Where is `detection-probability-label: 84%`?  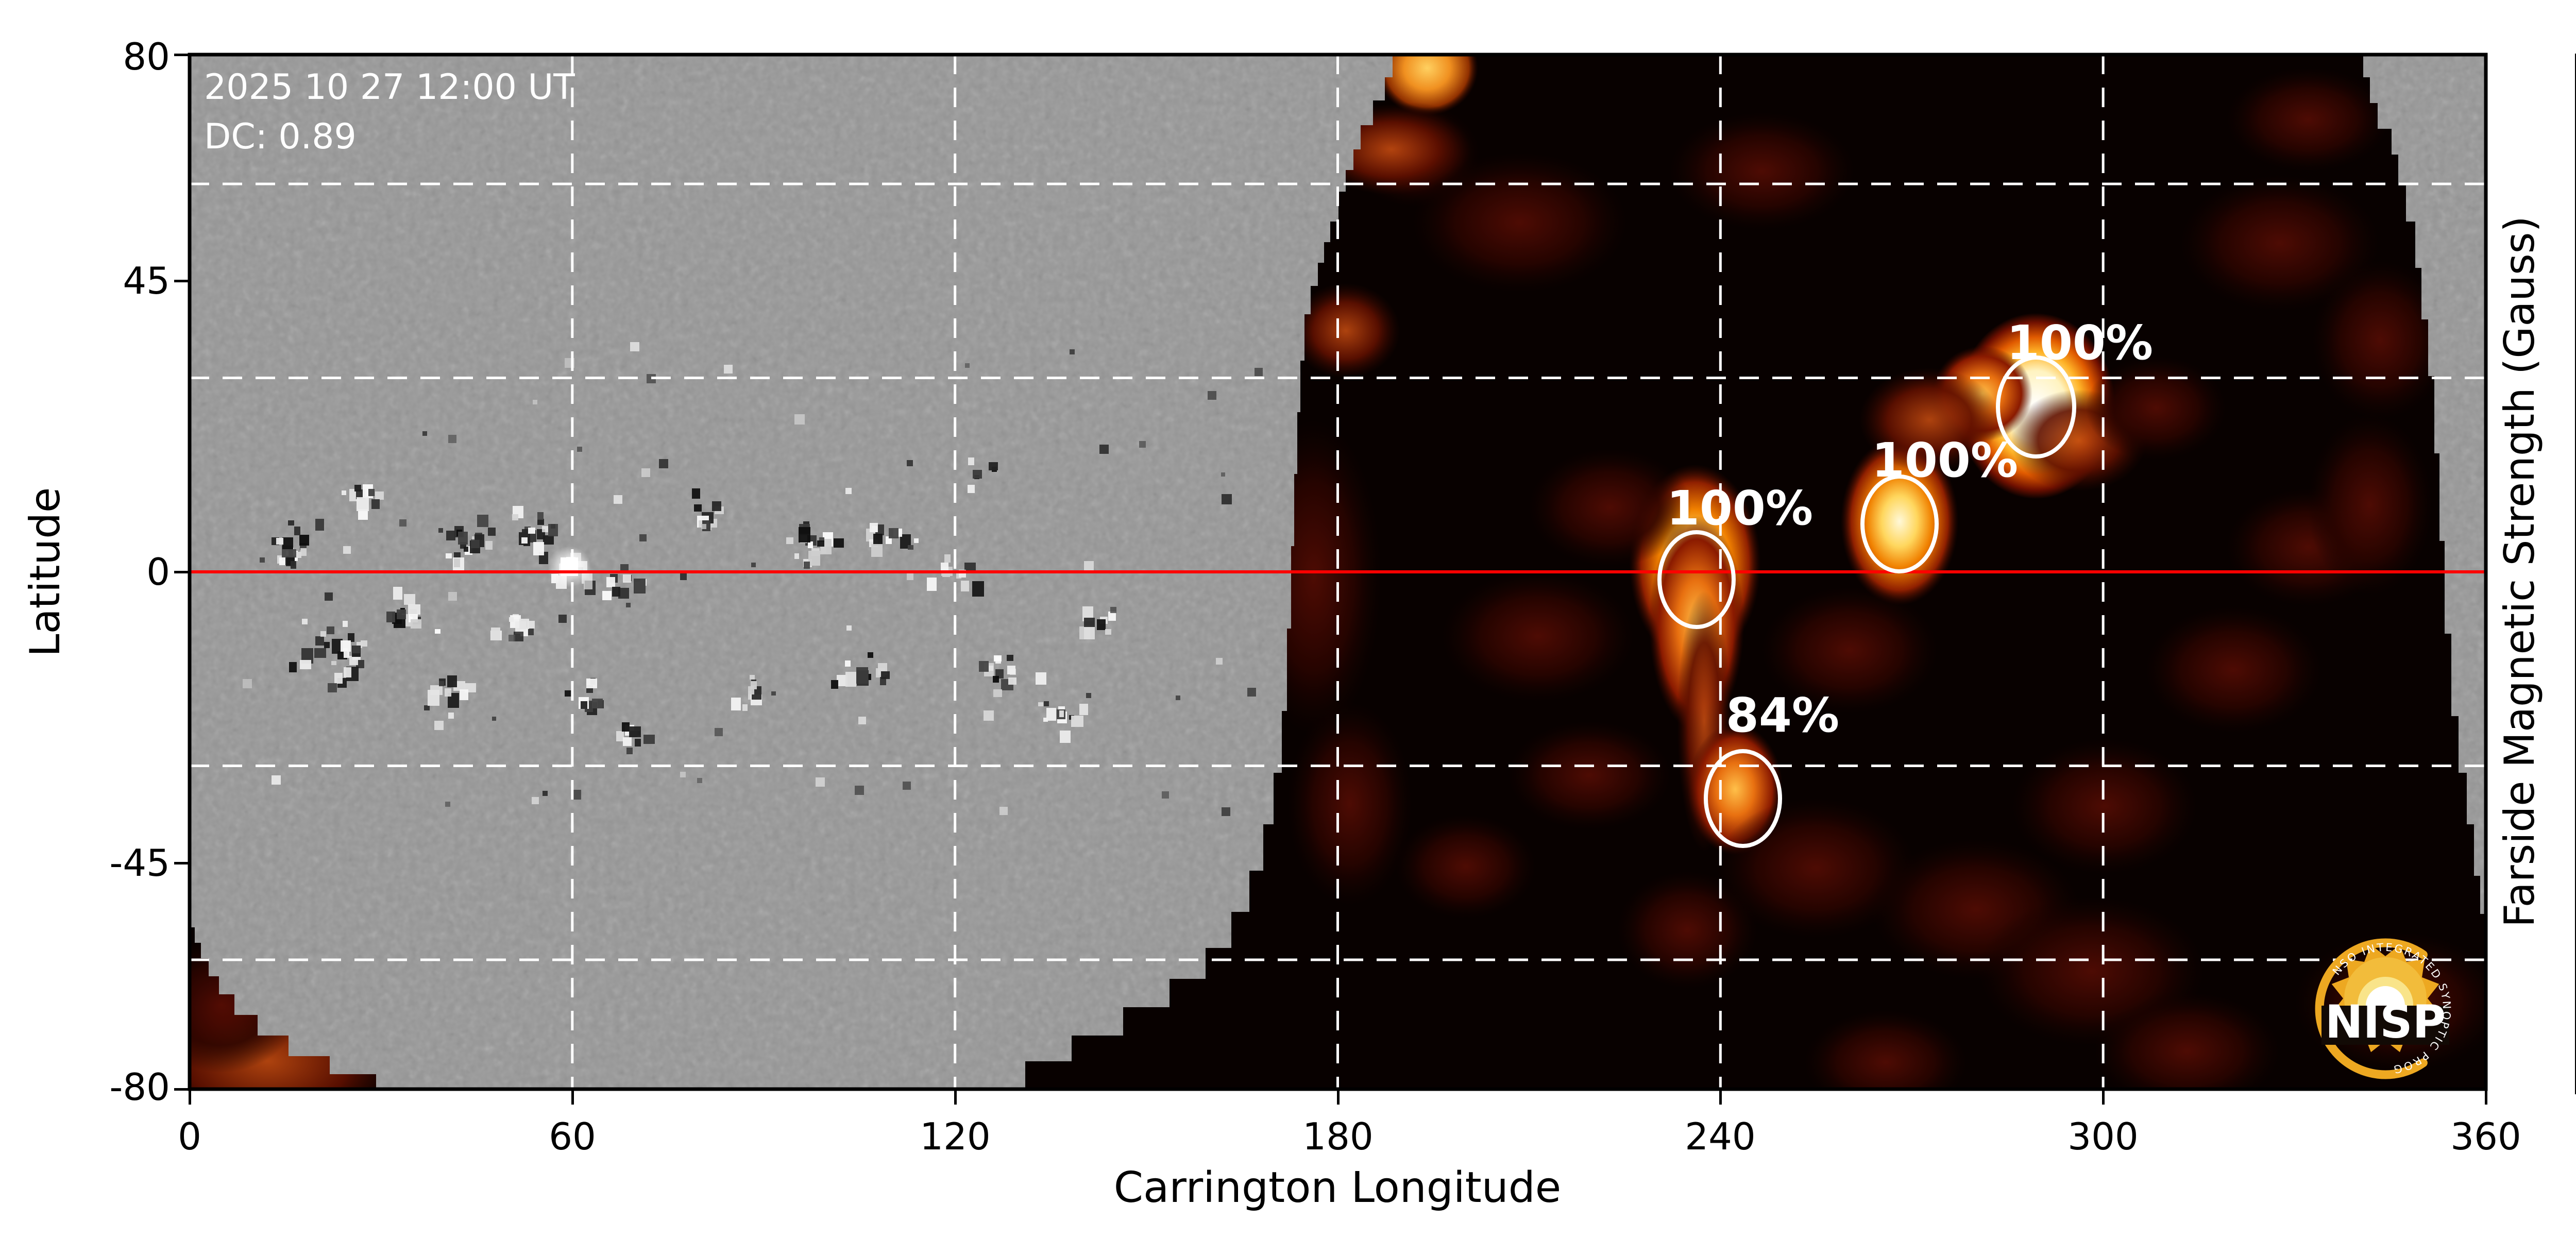 detection-probability-label: 84% is located at coordinates (1783, 715).